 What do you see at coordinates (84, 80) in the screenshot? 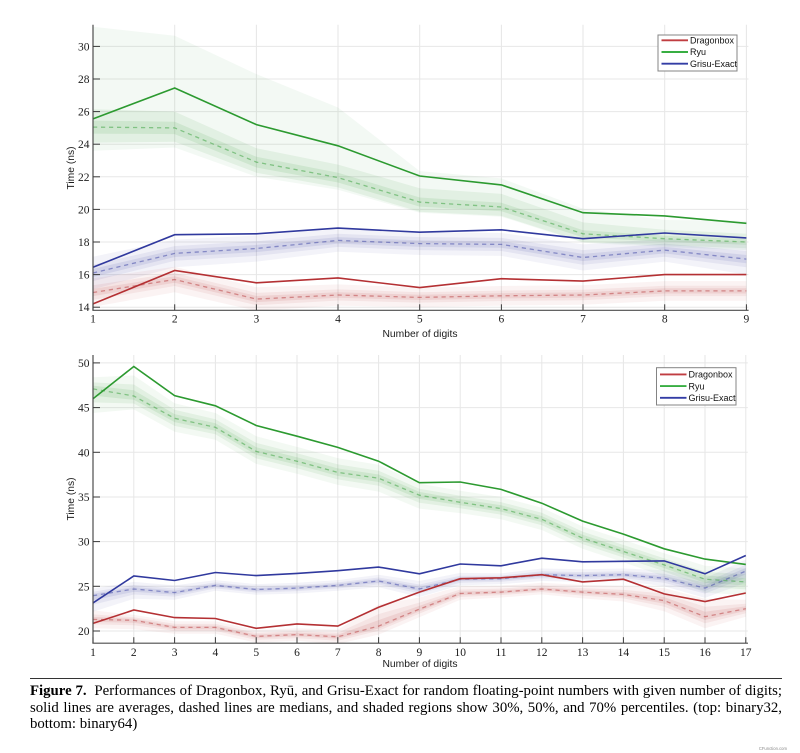
I see `svg-text: 28` at bounding box center [84, 80].